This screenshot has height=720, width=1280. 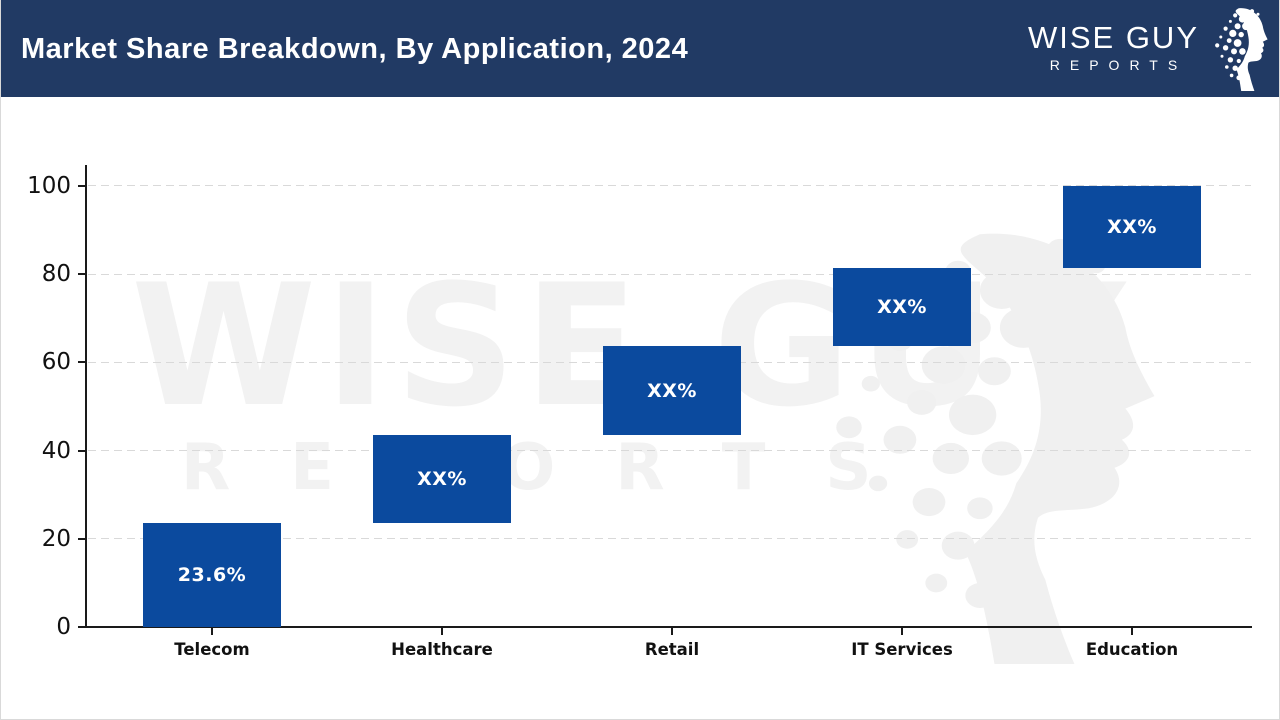 I want to click on bar-healthcare: XX%, so click(x=442, y=478).